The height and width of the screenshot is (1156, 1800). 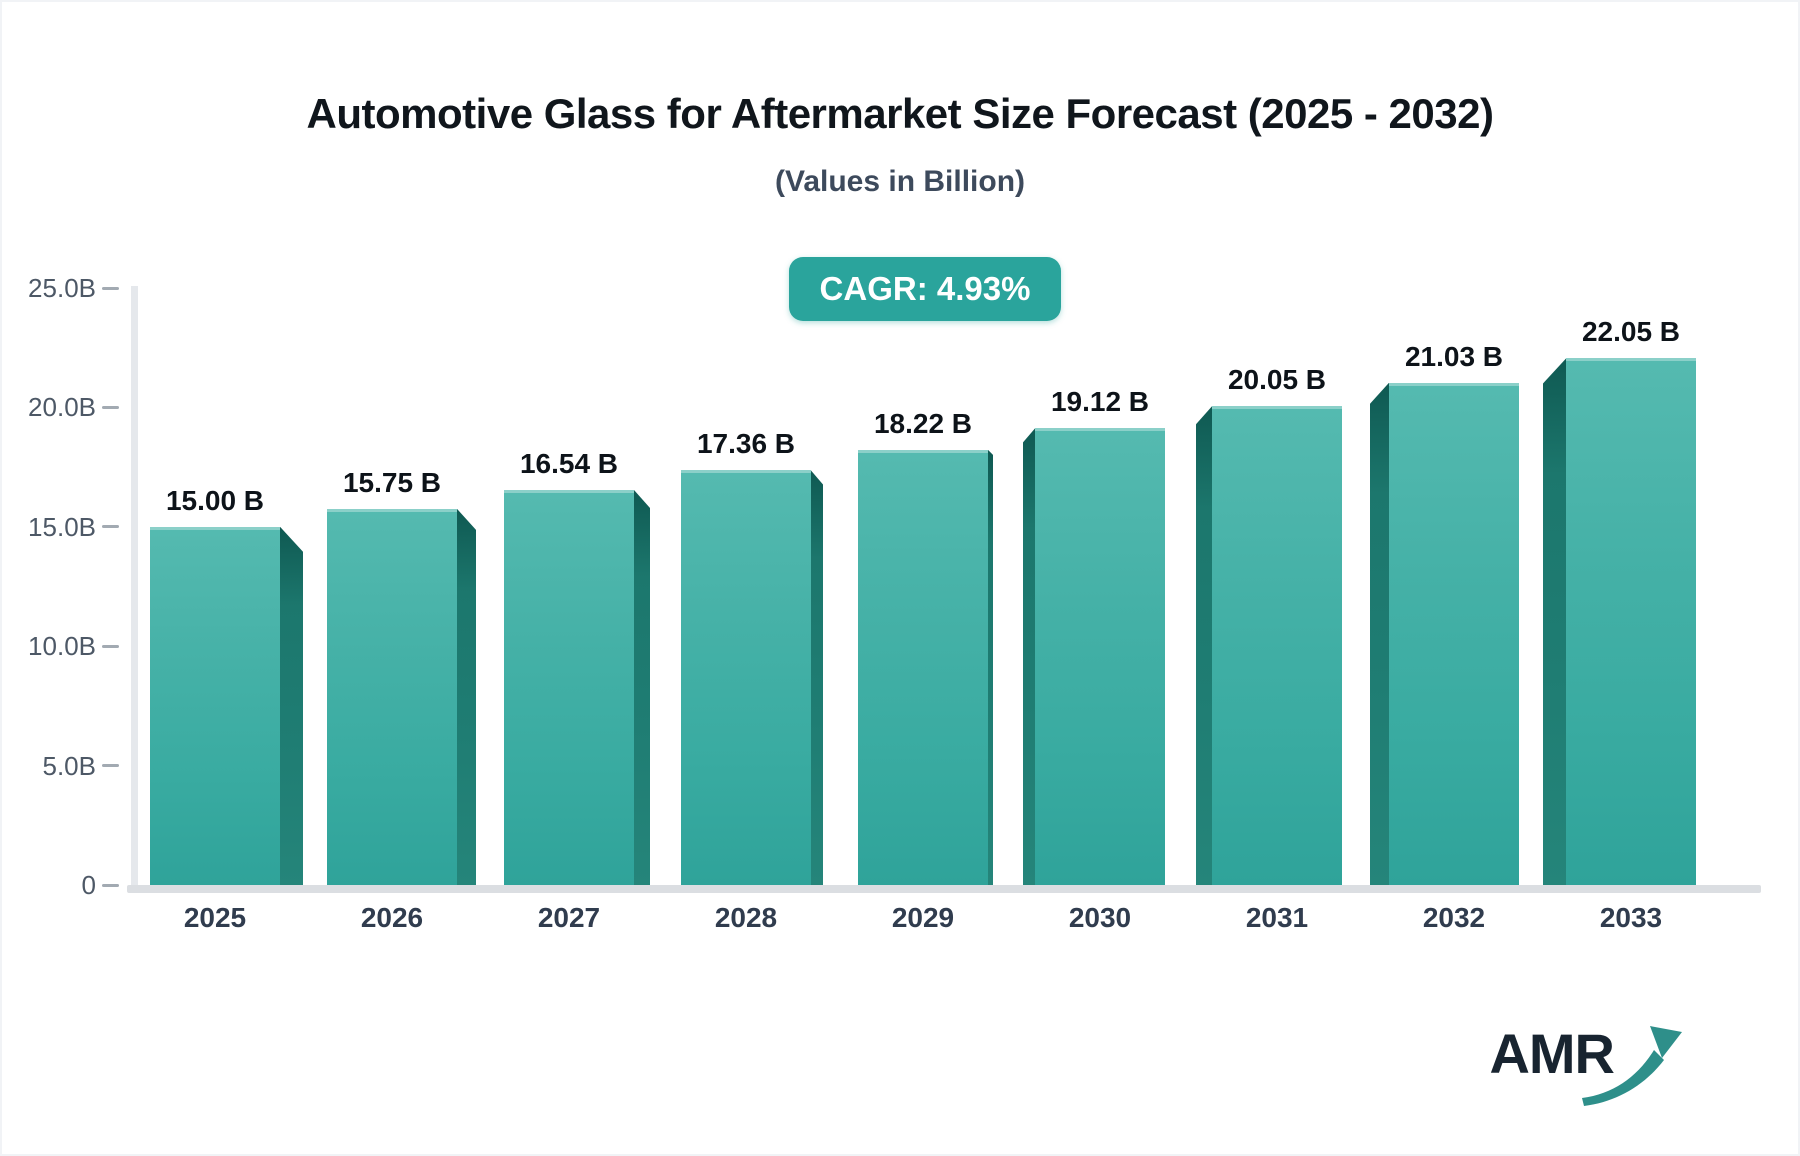 I want to click on bar-value-label: 21.03 B, so click(x=1454, y=356).